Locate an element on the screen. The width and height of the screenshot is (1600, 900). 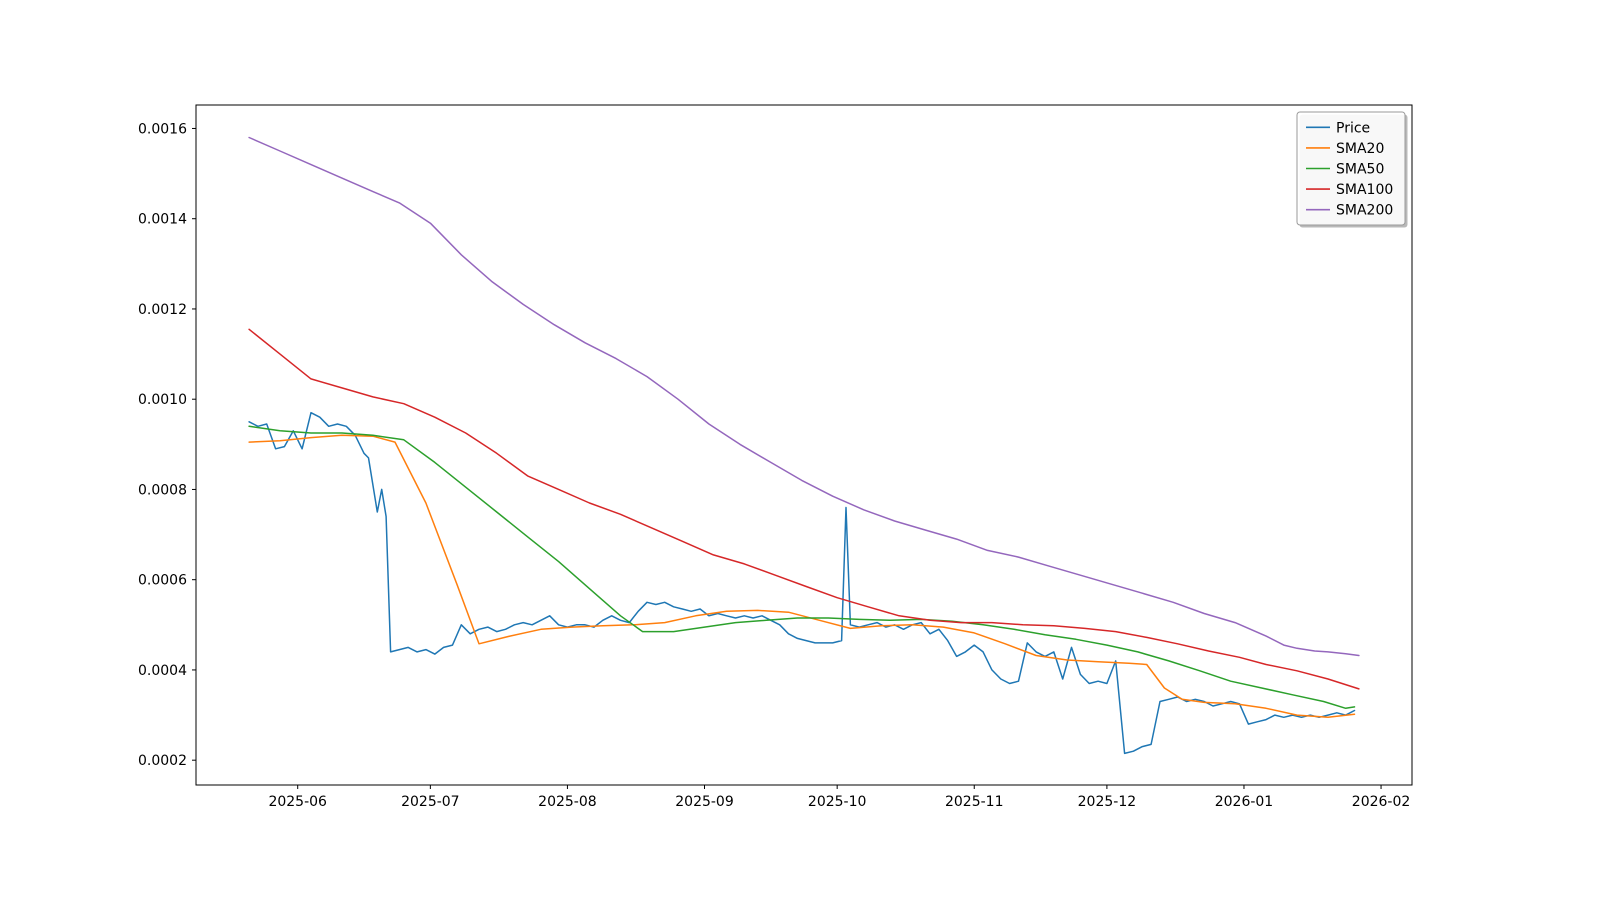
x-tick-label: 2025-11 is located at coordinates (974, 802).